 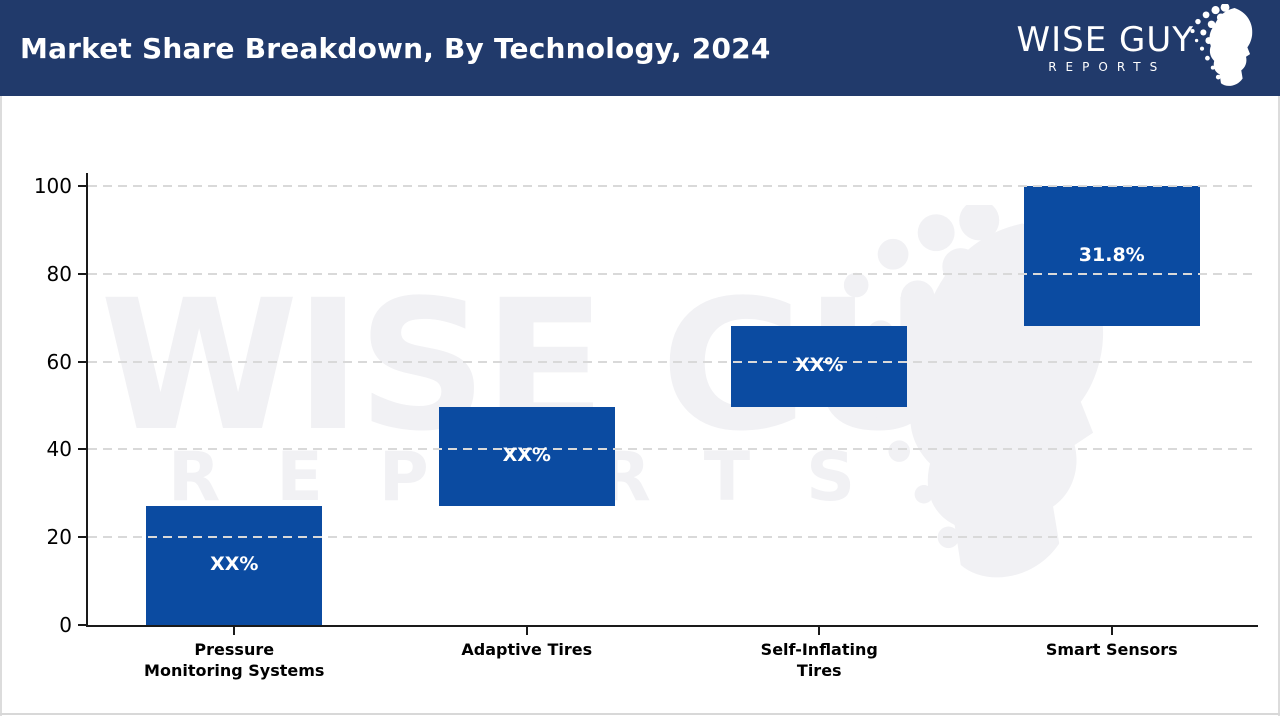 What do you see at coordinates (65, 625) in the screenshot?
I see `y-tick-label-0: 0` at bounding box center [65, 625].